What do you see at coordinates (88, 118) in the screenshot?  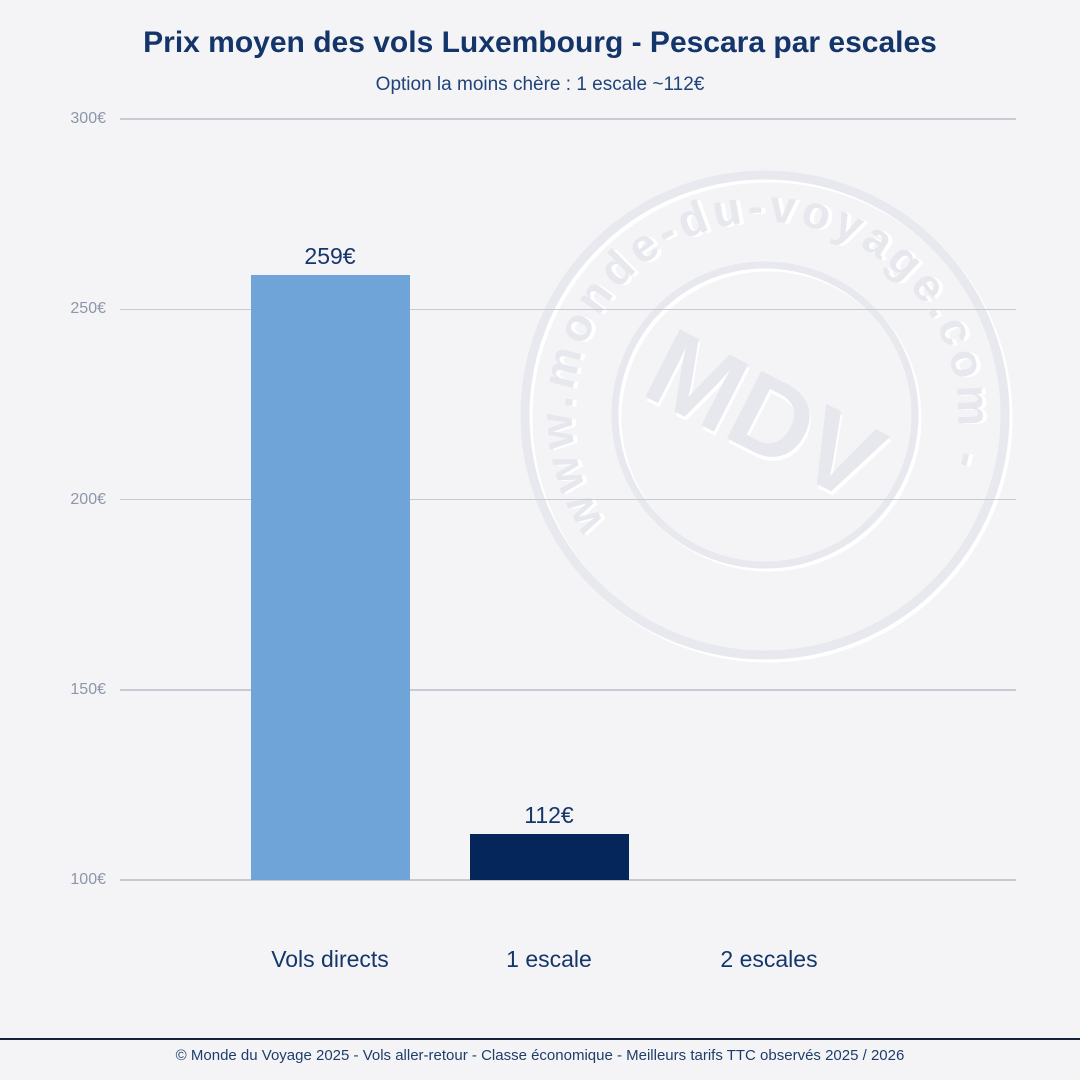 I see `y-axis-tick-label-300: 300€` at bounding box center [88, 118].